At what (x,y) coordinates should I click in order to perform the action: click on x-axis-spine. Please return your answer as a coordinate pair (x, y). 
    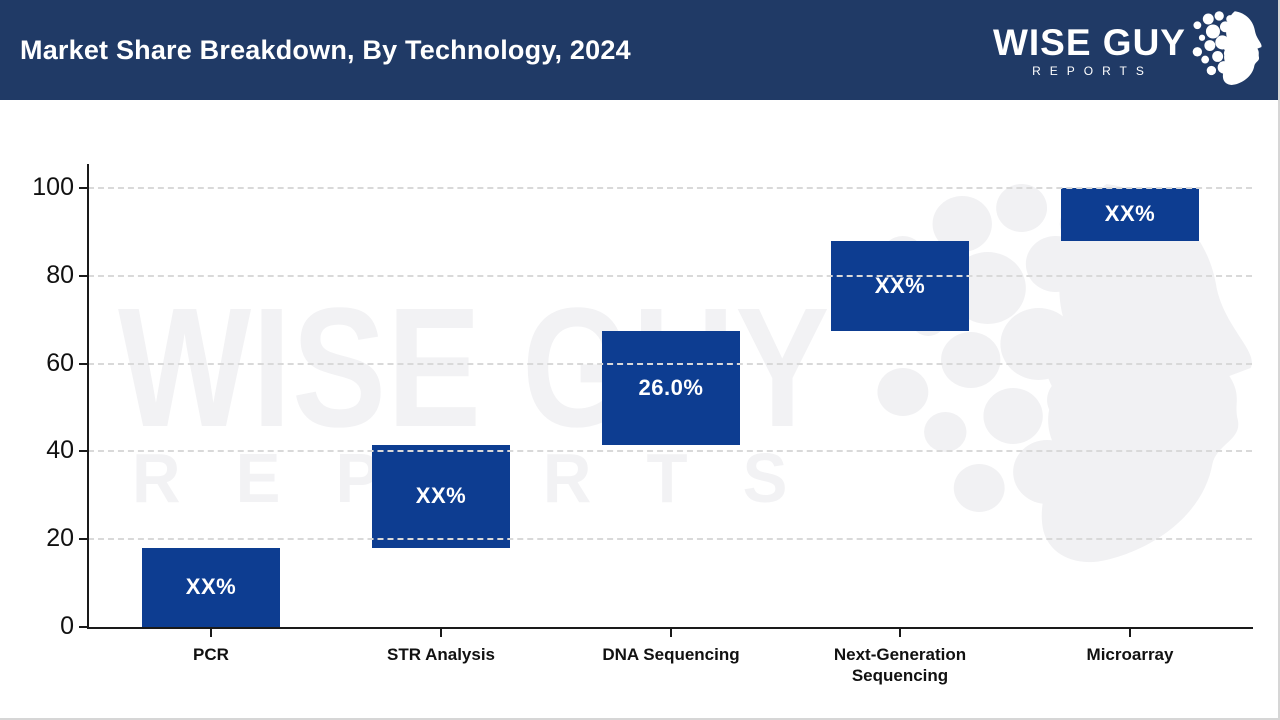
    Looking at the image, I should click on (670, 628).